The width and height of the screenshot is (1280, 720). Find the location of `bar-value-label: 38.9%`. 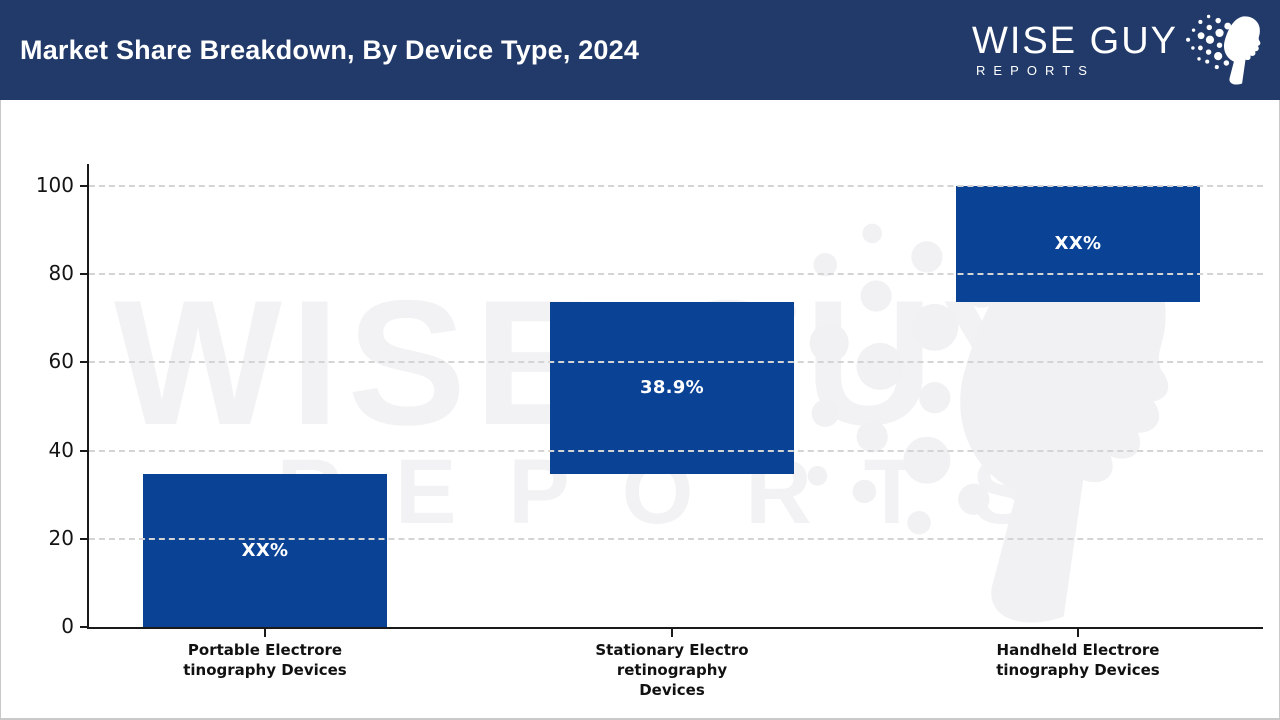

bar-value-label: 38.9% is located at coordinates (672, 388).